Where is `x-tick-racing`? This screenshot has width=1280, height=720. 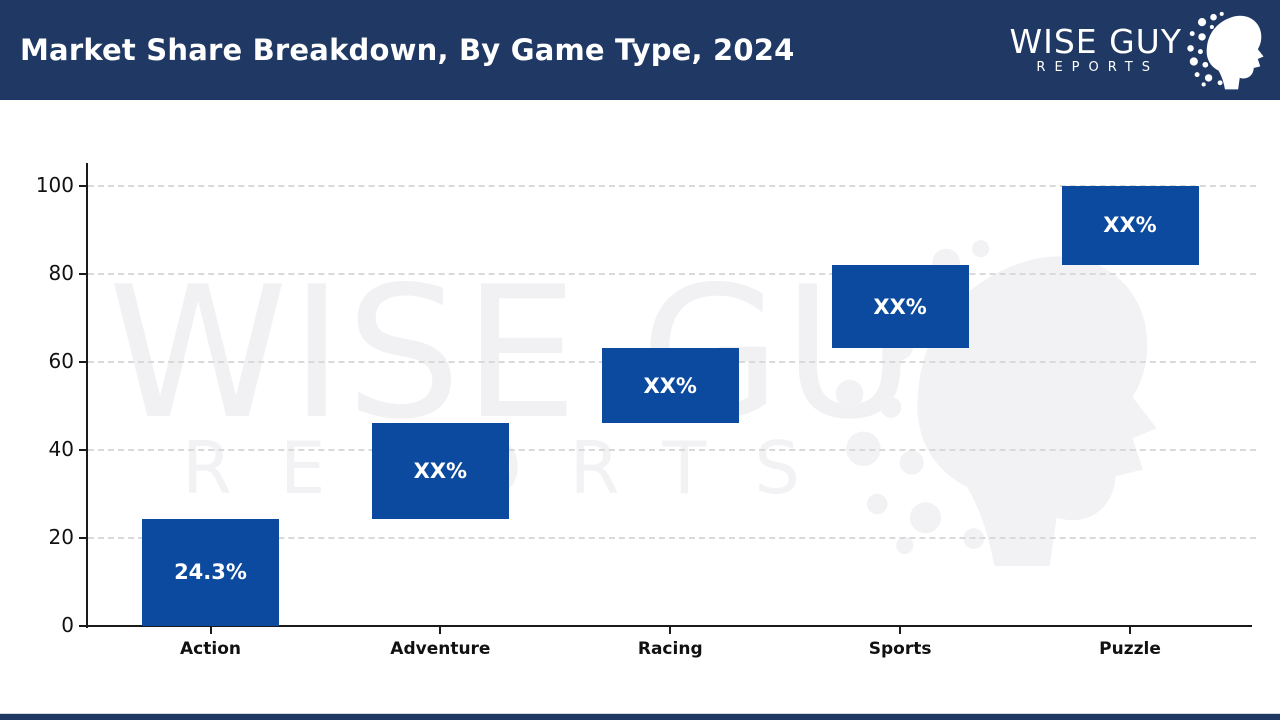
x-tick-racing is located at coordinates (670, 630).